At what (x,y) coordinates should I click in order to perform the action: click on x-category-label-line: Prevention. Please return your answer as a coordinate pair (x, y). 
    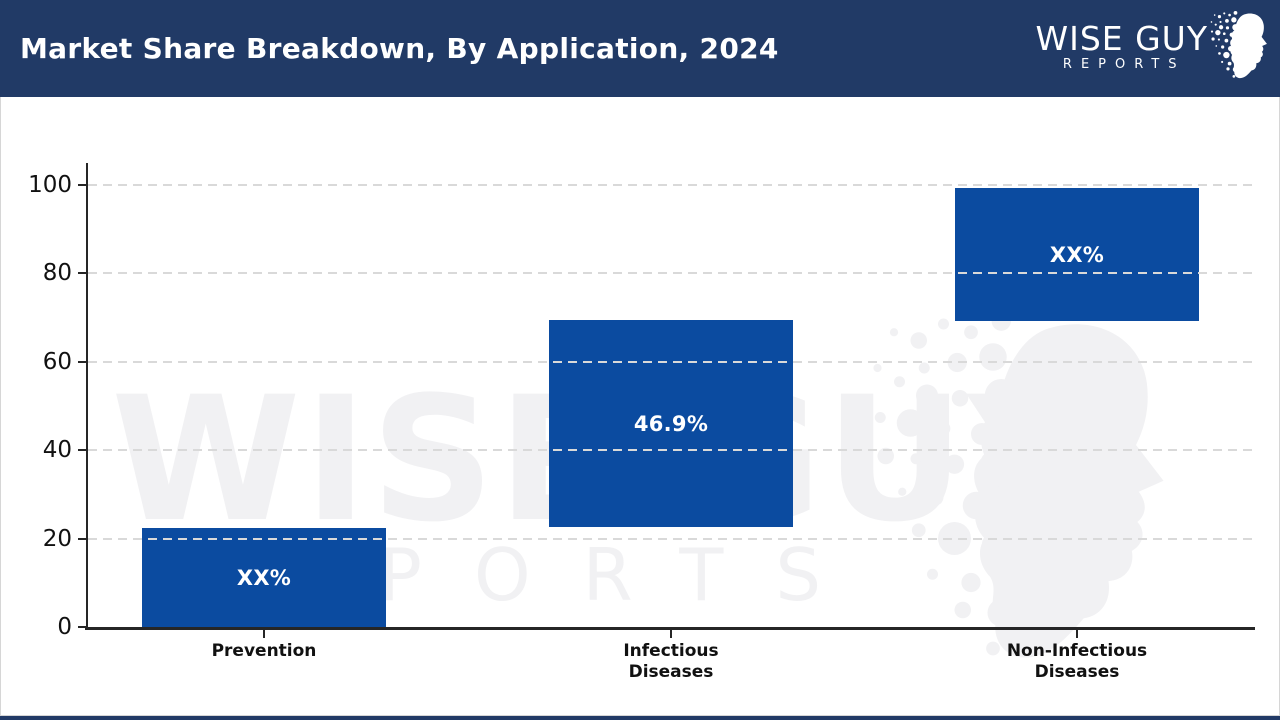
    Looking at the image, I should click on (264, 651).